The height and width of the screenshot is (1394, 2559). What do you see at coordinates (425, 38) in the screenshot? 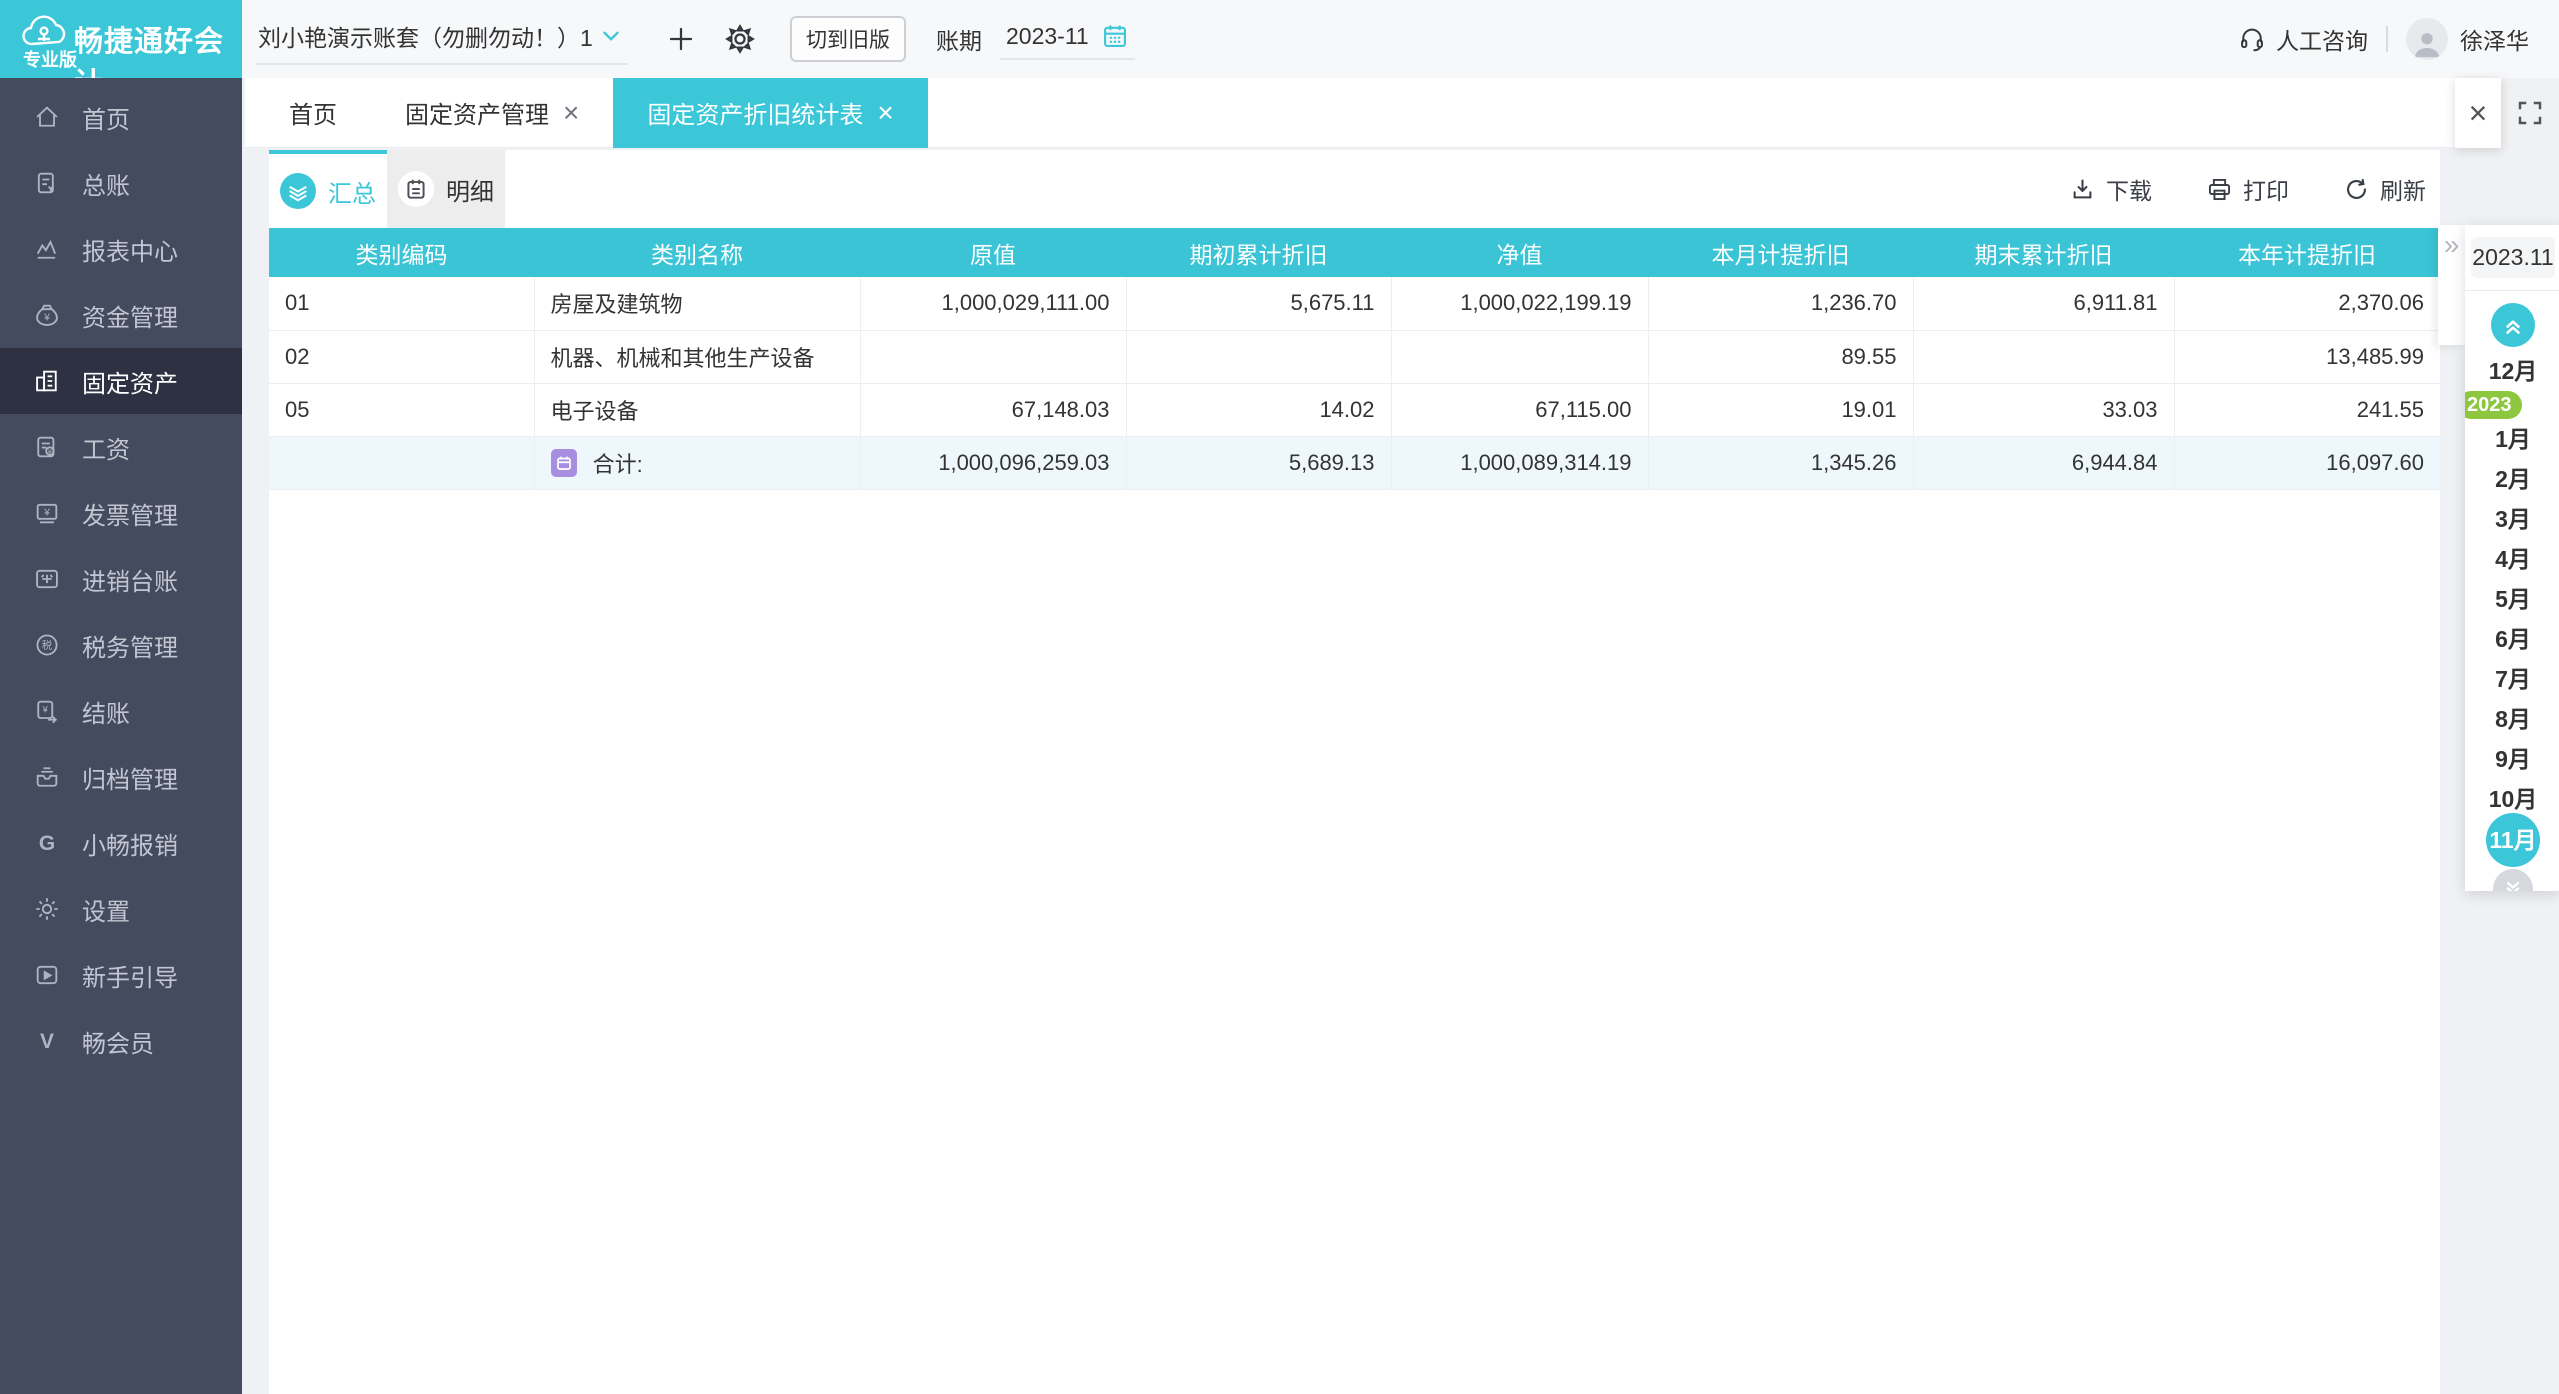
I see `account-name: 刘小艳演示账套（勿删勿动！）1` at bounding box center [425, 38].